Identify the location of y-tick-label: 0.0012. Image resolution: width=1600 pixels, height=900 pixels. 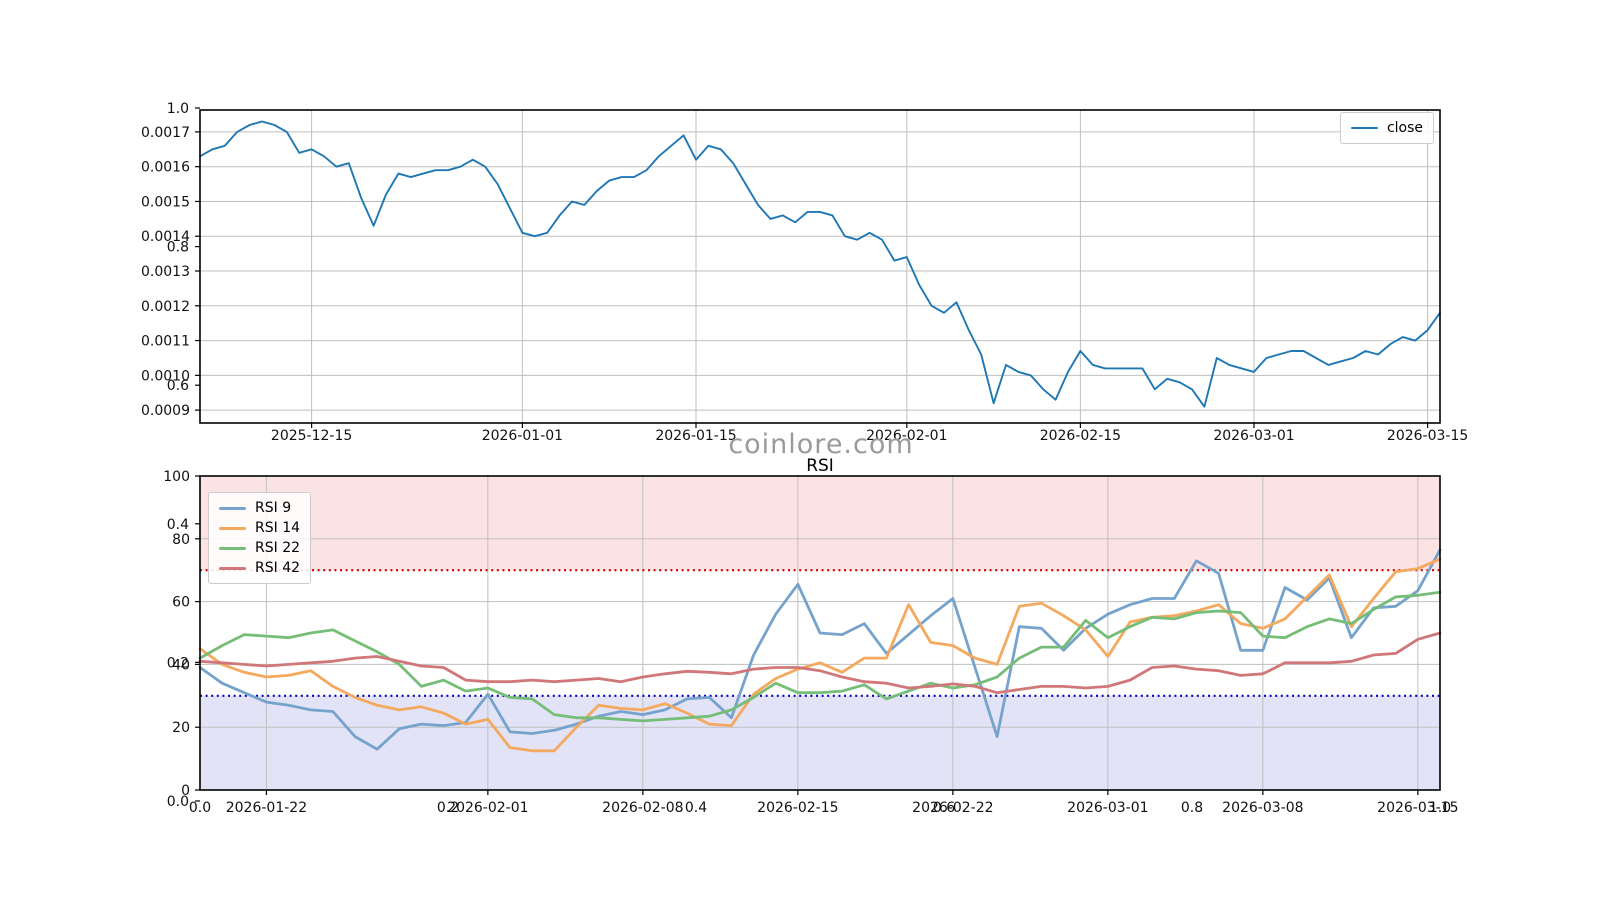
(165, 307).